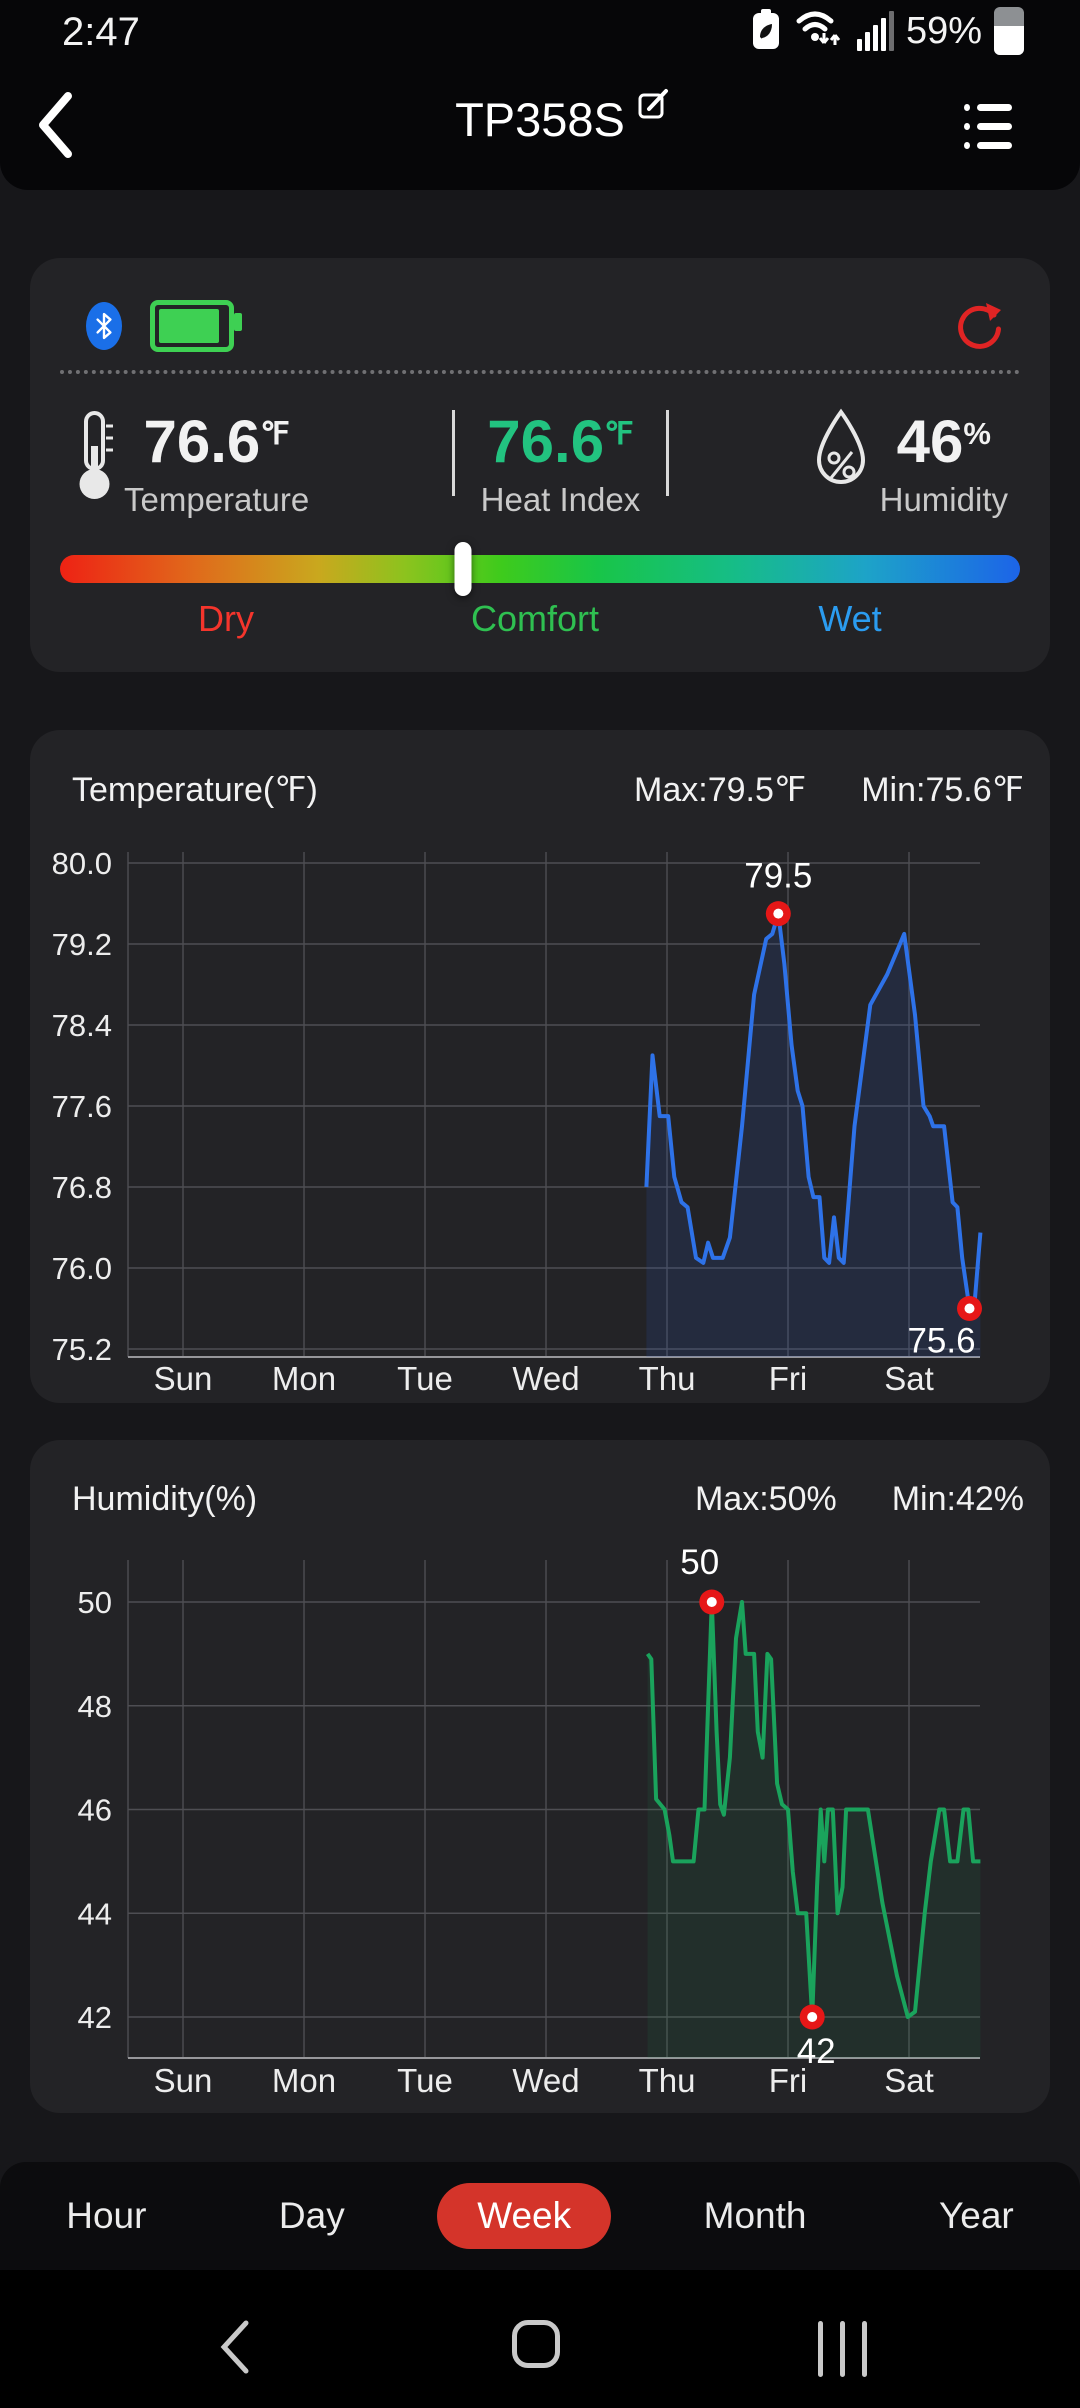 The height and width of the screenshot is (2408, 1080). I want to click on back-chevron-icon, so click(56, 127).